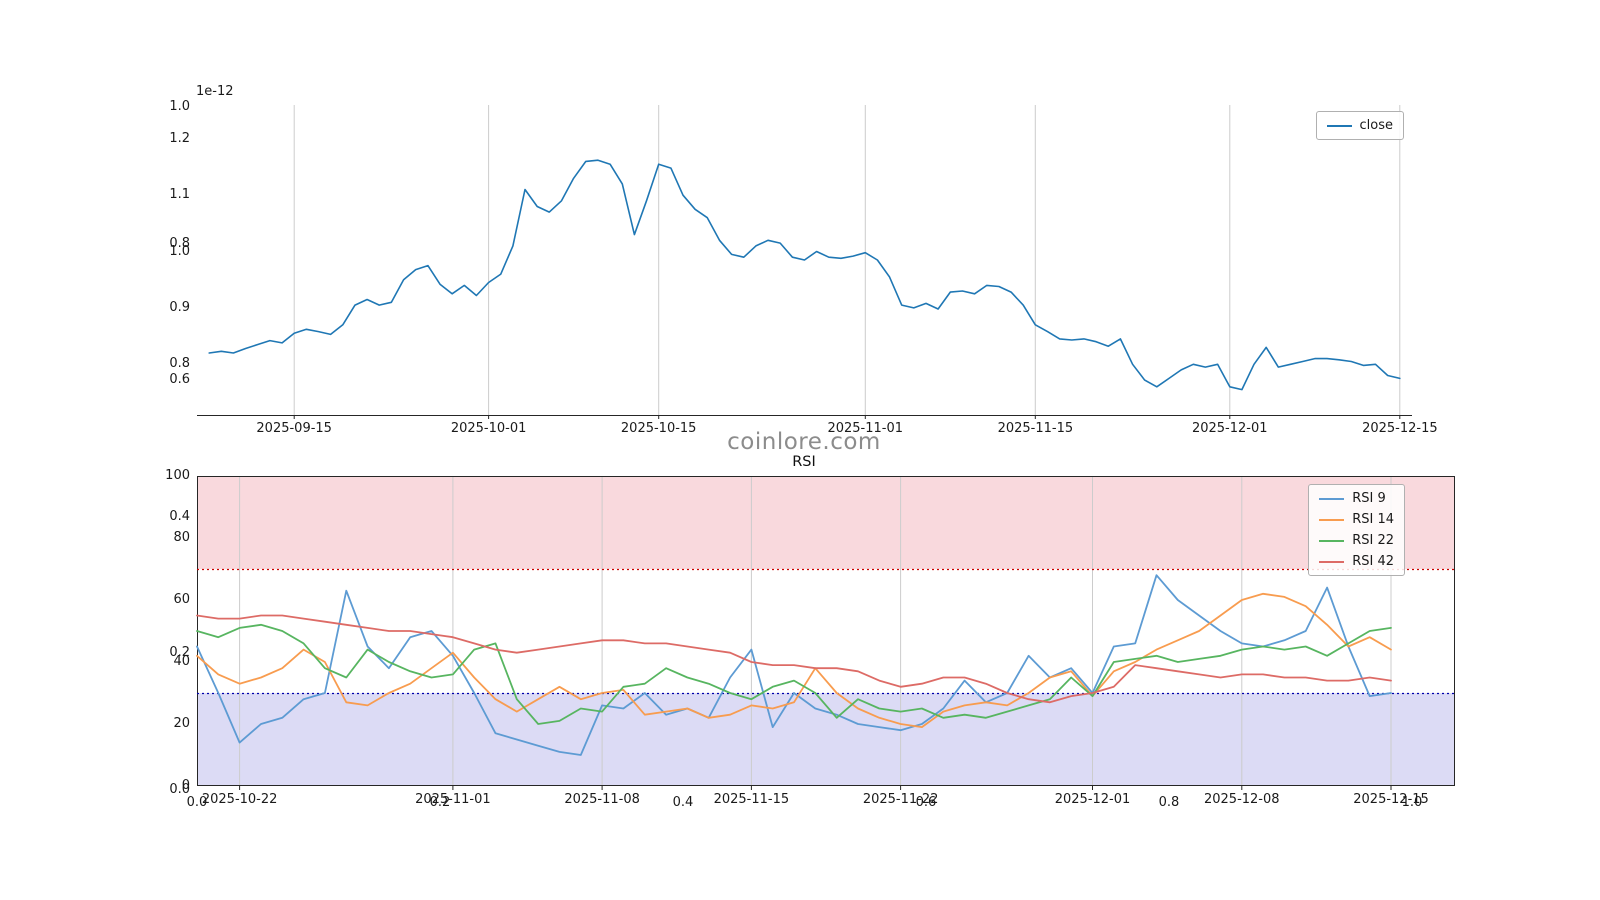  What do you see at coordinates (215, 91) in the screenshot?
I see `price-y-axis-offset-label: 1e-12` at bounding box center [215, 91].